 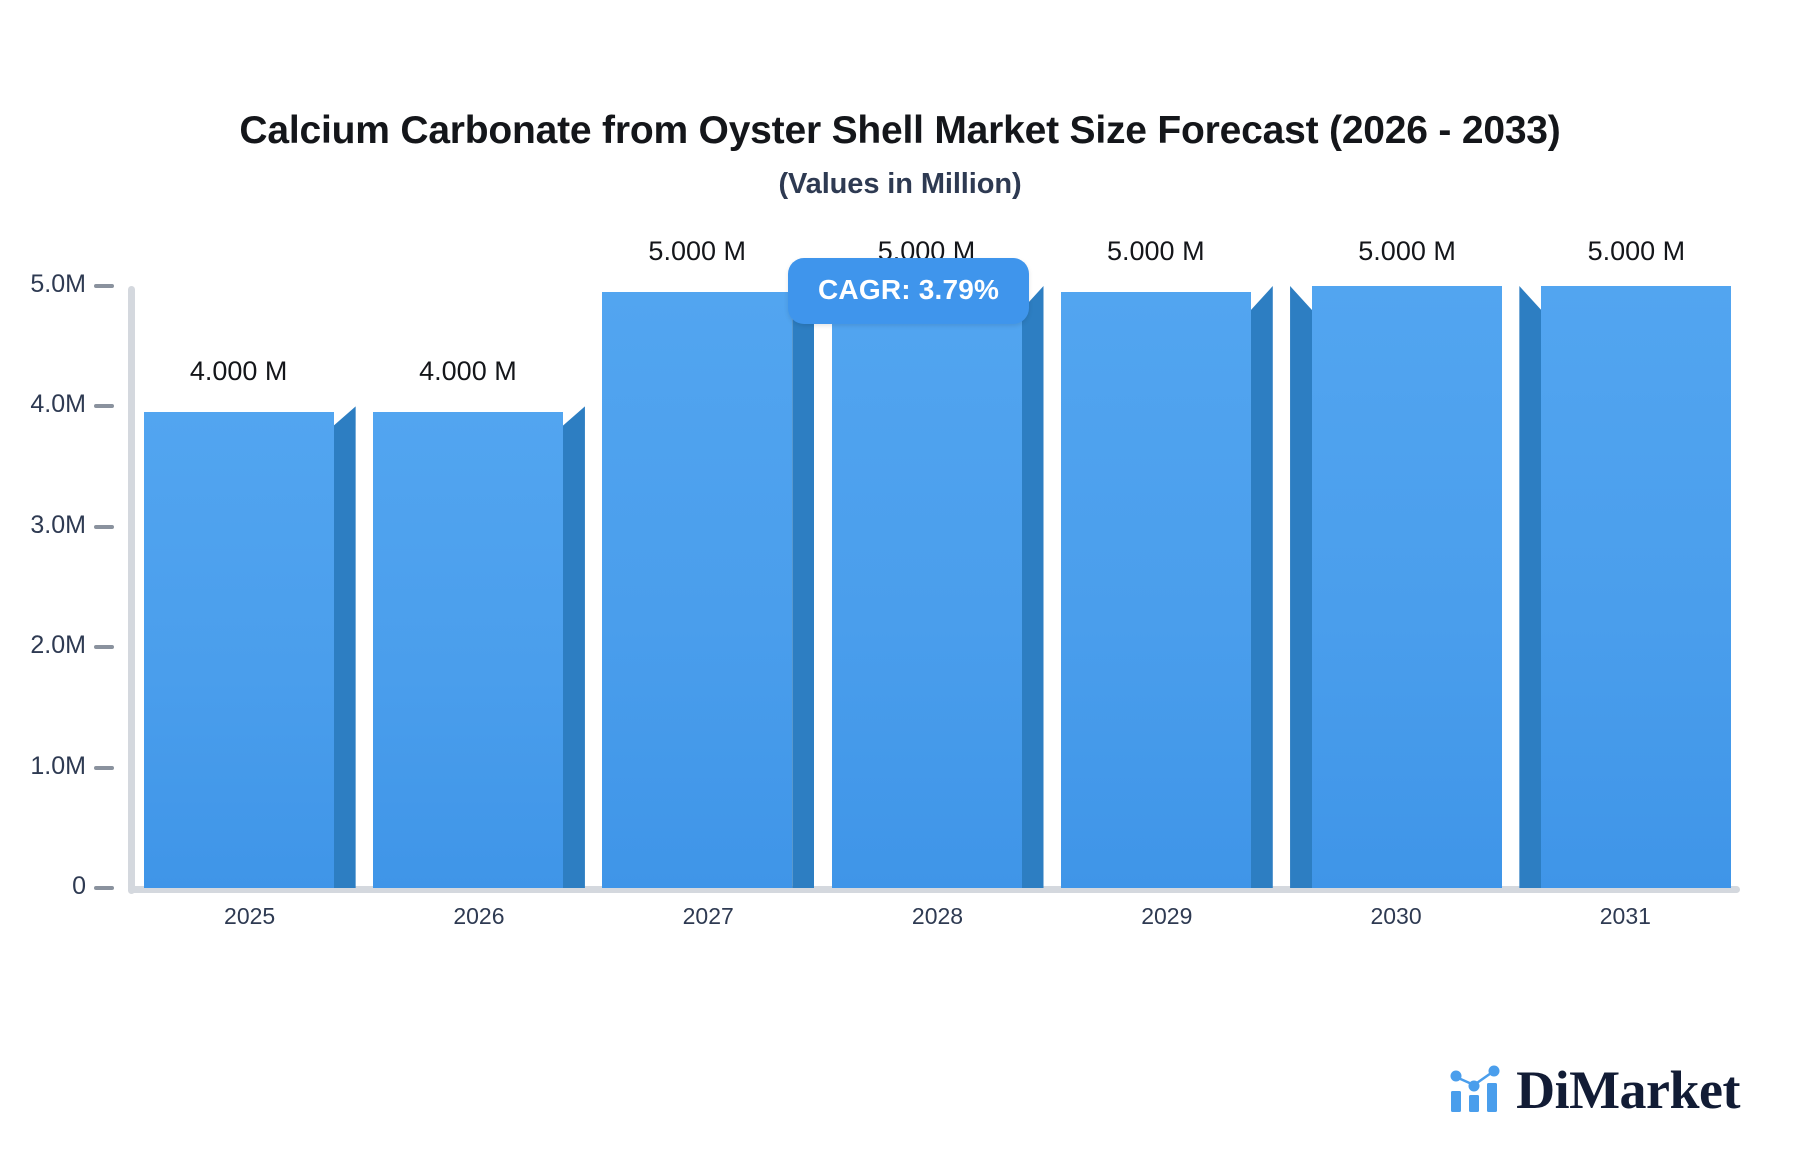 What do you see at coordinates (1167, 916) in the screenshot?
I see `x-axis-tick-label: 2029` at bounding box center [1167, 916].